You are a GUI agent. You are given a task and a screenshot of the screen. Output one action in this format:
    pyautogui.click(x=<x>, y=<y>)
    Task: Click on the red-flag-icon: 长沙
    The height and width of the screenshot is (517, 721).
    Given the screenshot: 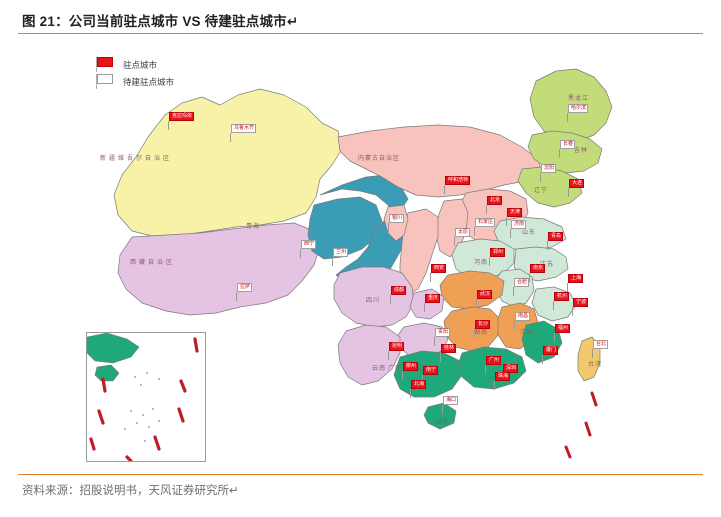 What is the action you would take?
    pyautogui.click(x=483, y=324)
    